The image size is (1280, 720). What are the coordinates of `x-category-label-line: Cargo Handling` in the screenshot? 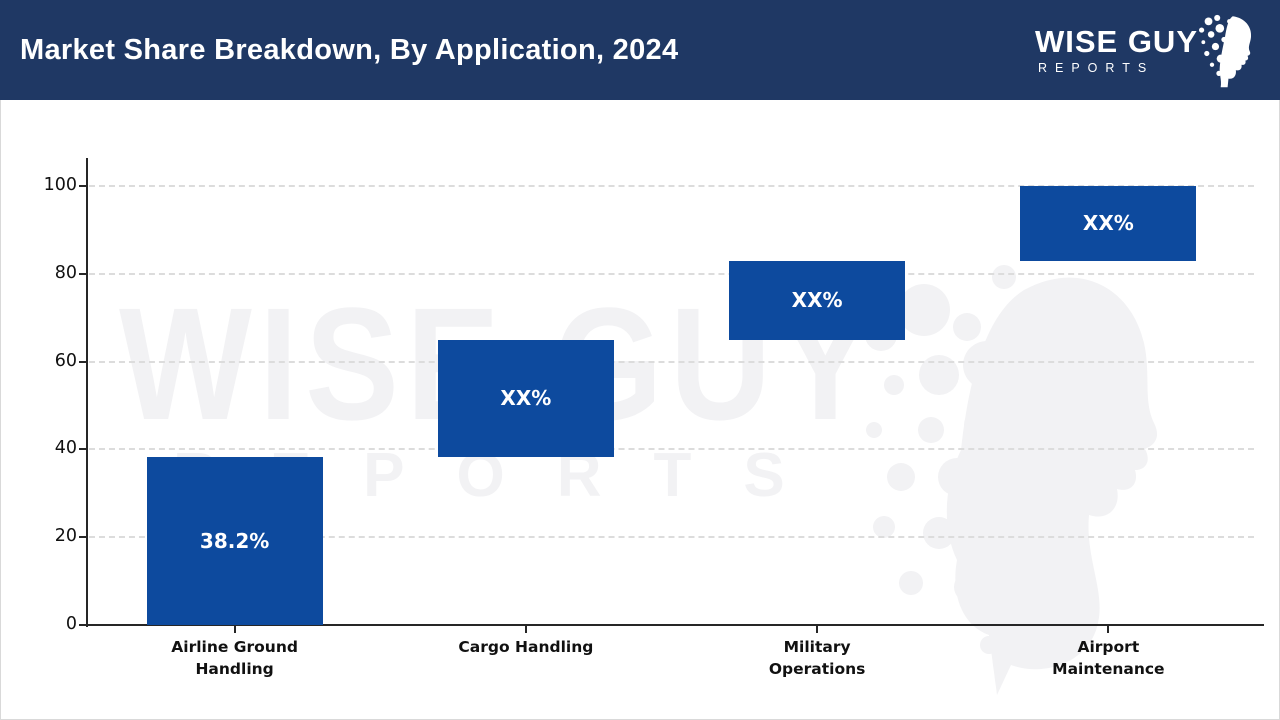 It's located at (526, 647).